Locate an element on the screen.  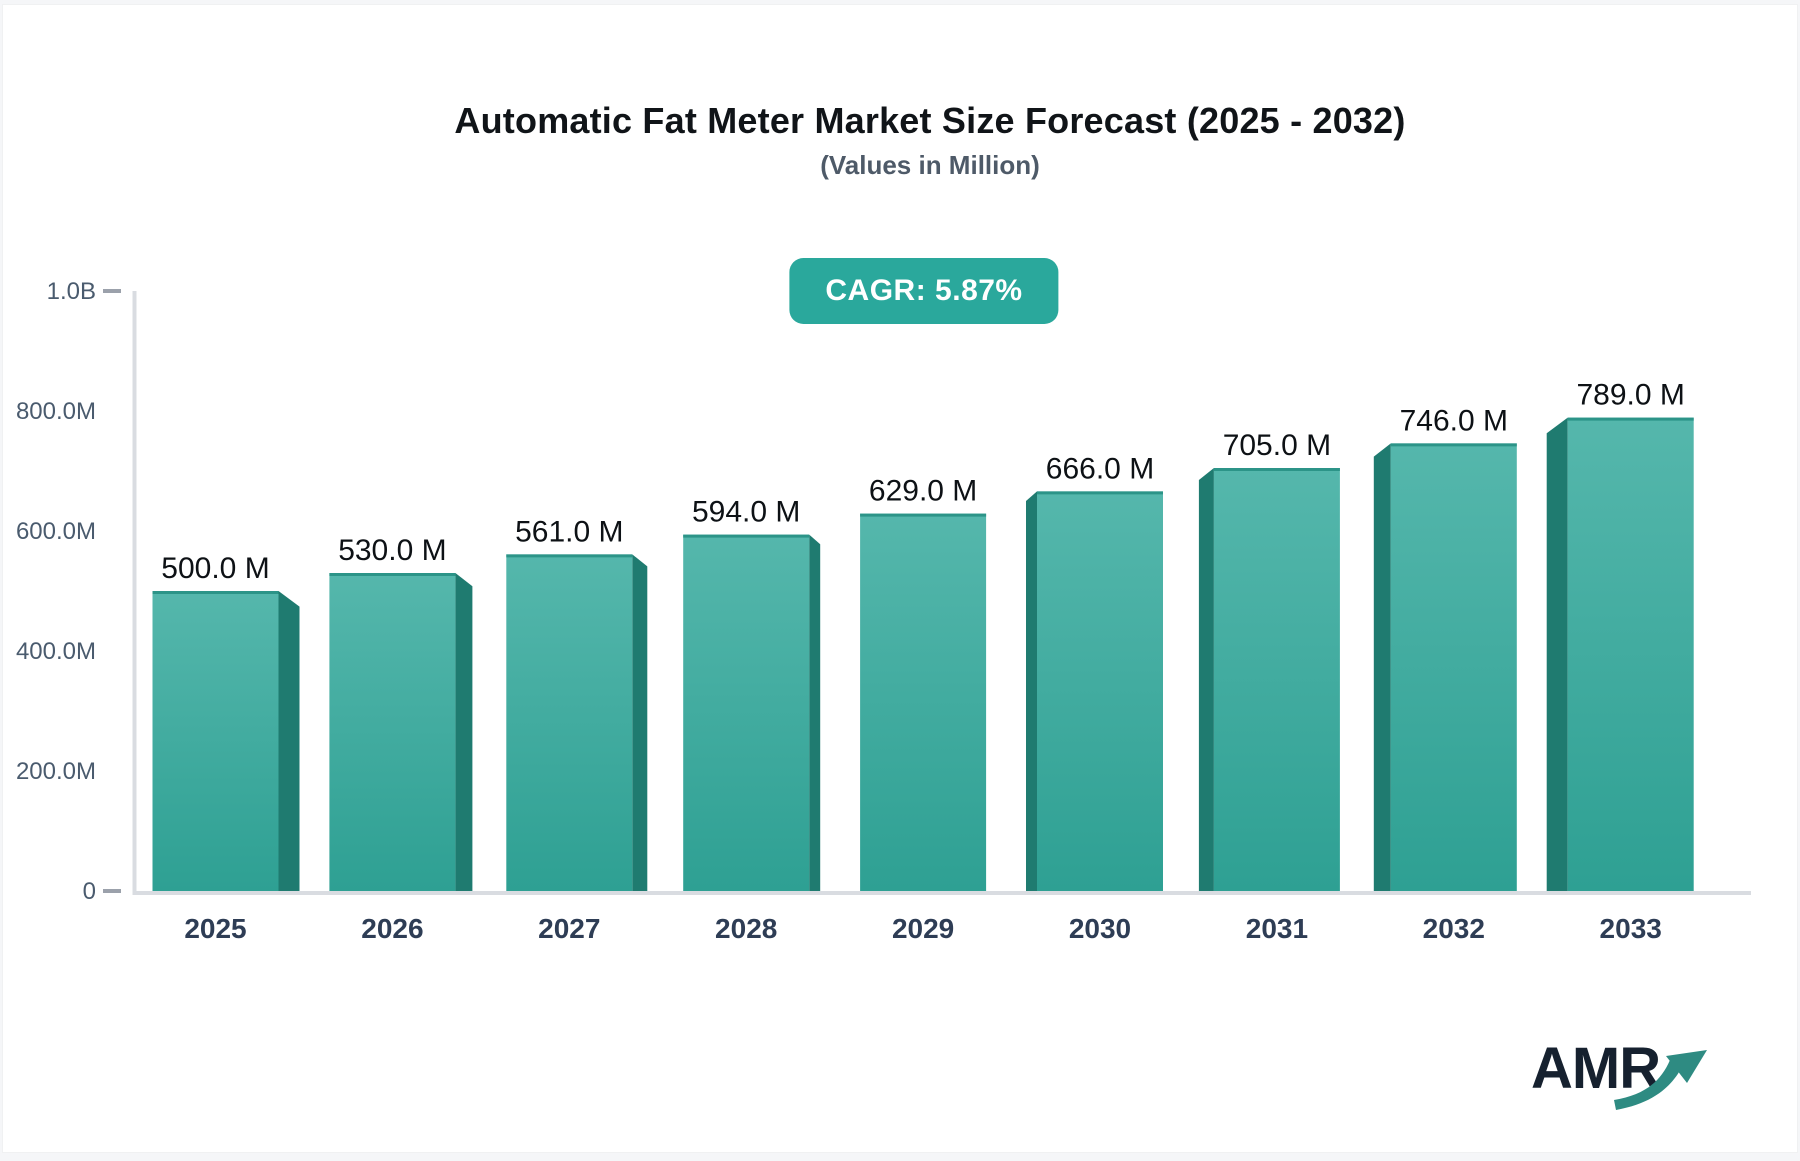
bar-value-label: 746.0 M is located at coordinates (1454, 420).